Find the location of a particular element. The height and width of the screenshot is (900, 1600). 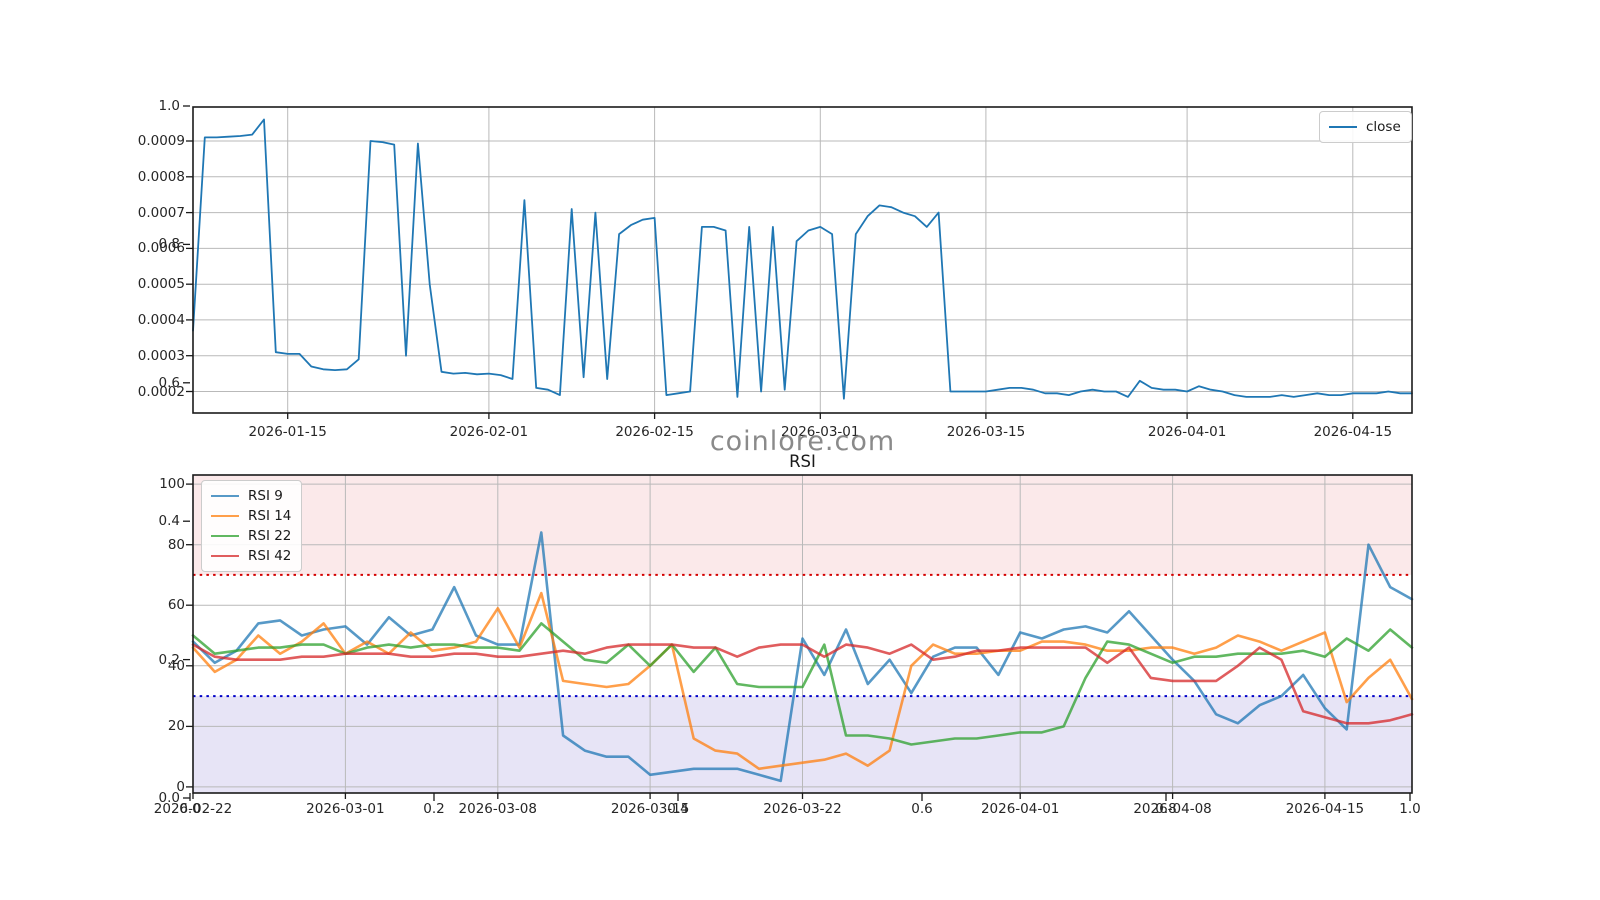

price-legend: close is located at coordinates (1365, 127).